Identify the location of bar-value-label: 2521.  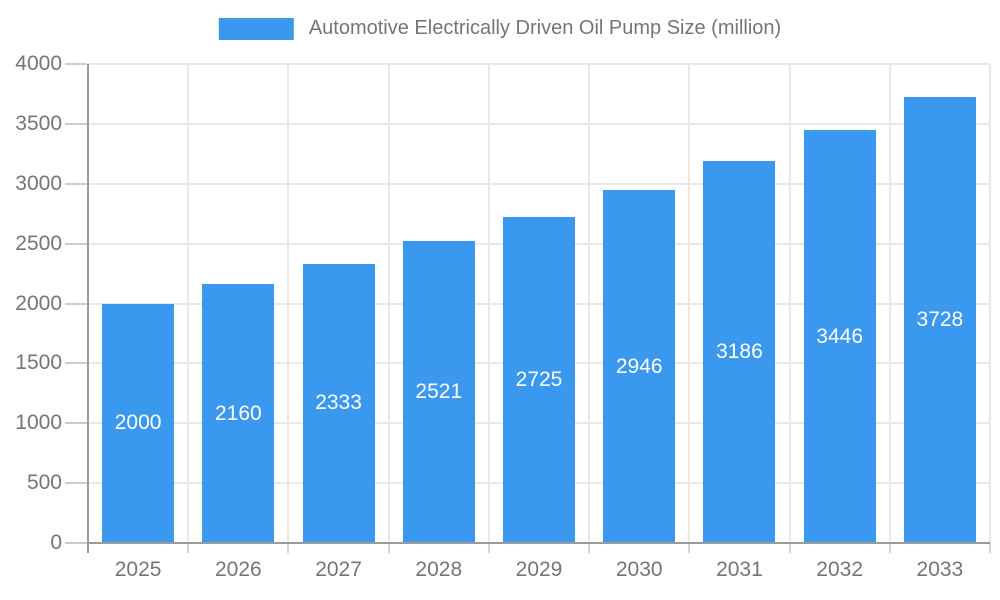
(439, 392).